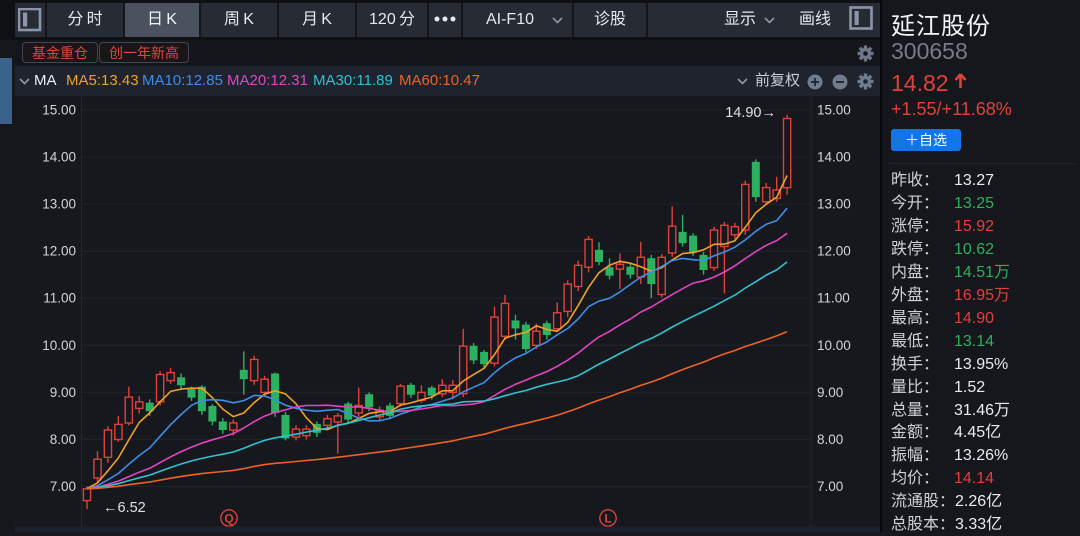 This screenshot has width=1080, height=536. Describe the element at coordinates (750, 113) in the screenshot. I see `svg-text: 14.90→` at that location.